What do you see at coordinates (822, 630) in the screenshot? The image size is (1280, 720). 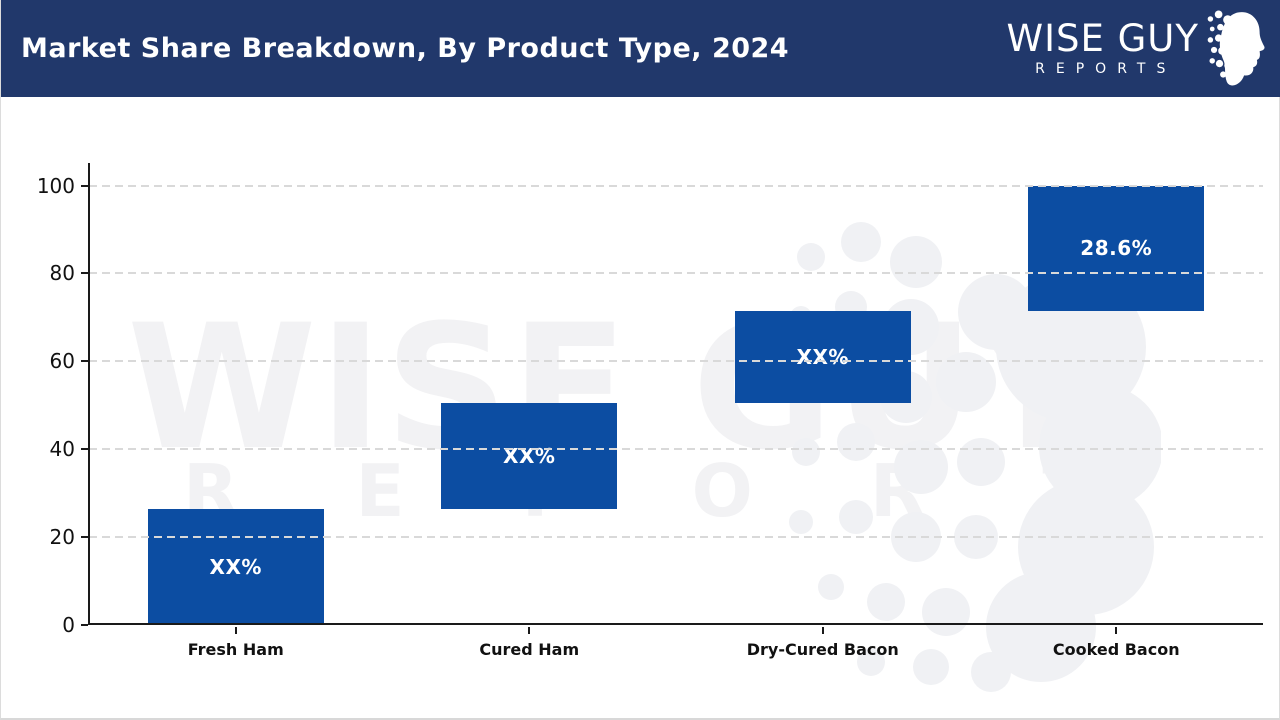 I see `x-tick-mark-dry-cured-bacon` at bounding box center [822, 630].